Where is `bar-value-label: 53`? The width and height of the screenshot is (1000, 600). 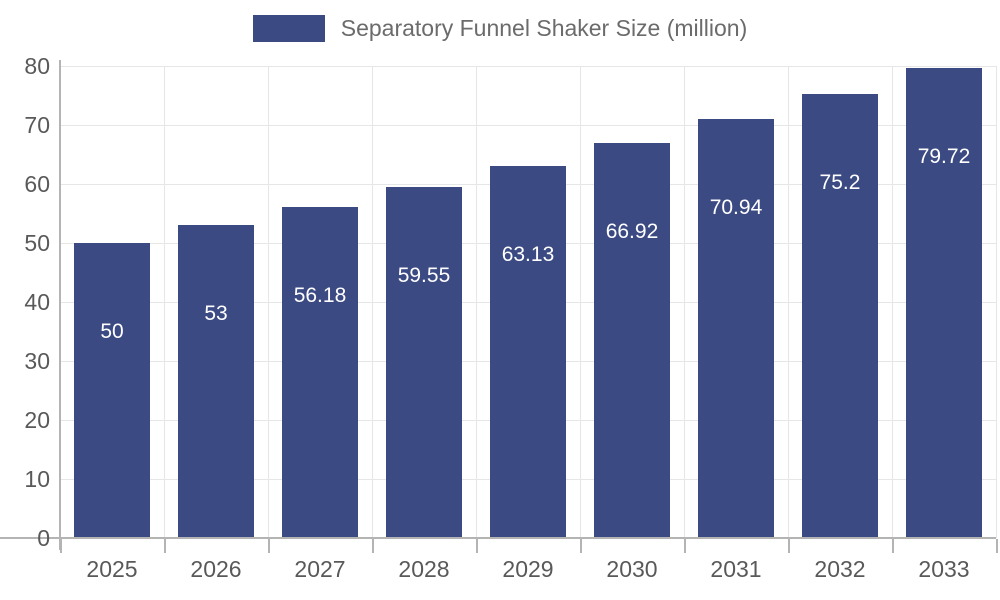
bar-value-label: 53 is located at coordinates (216, 314).